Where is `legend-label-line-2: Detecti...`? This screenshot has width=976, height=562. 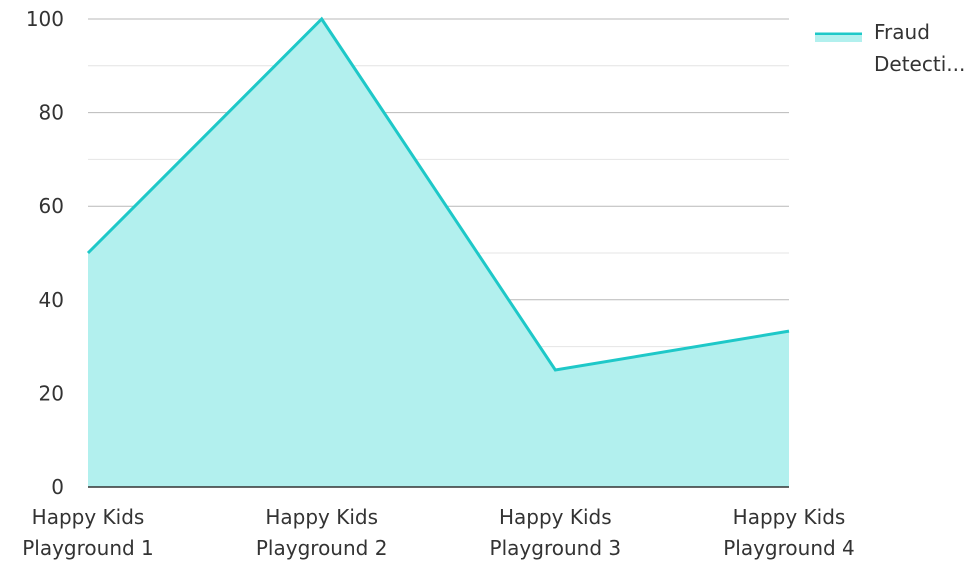 legend-label-line-2: Detecti... is located at coordinates (919, 64).